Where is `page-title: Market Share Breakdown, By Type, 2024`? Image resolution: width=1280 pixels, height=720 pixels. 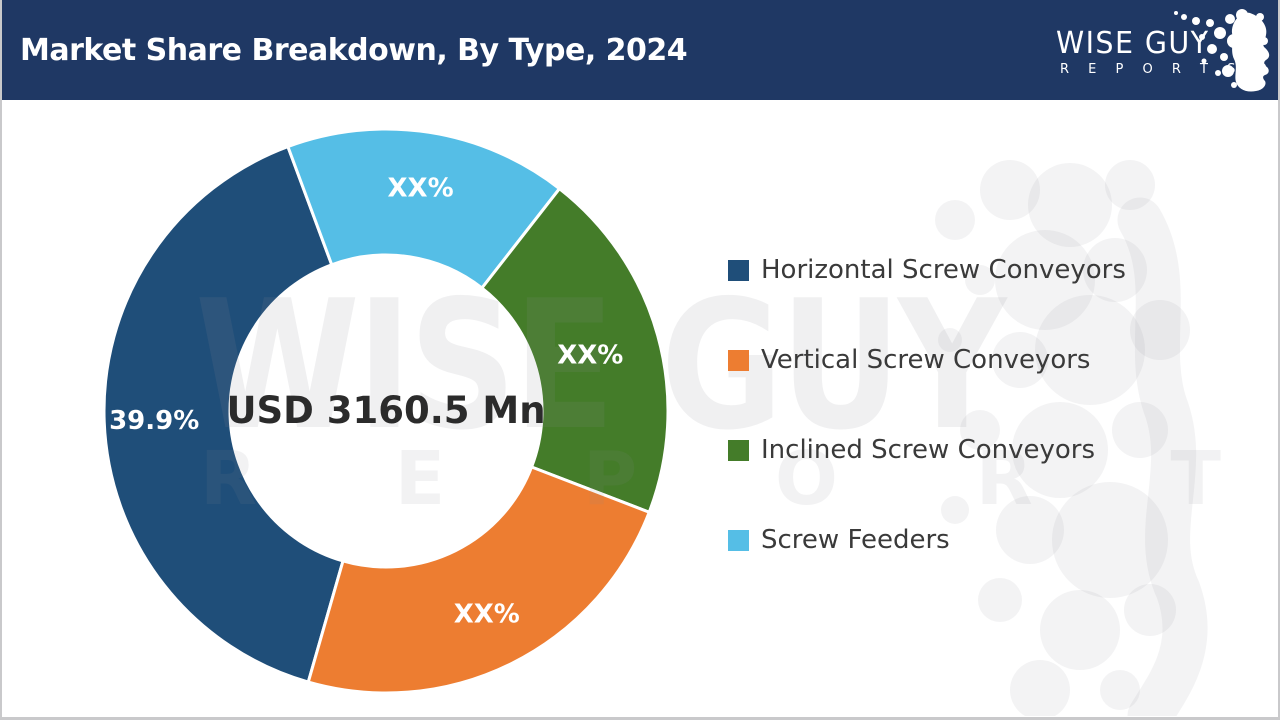
page-title: Market Share Breakdown, By Type, 2024 is located at coordinates (354, 50).